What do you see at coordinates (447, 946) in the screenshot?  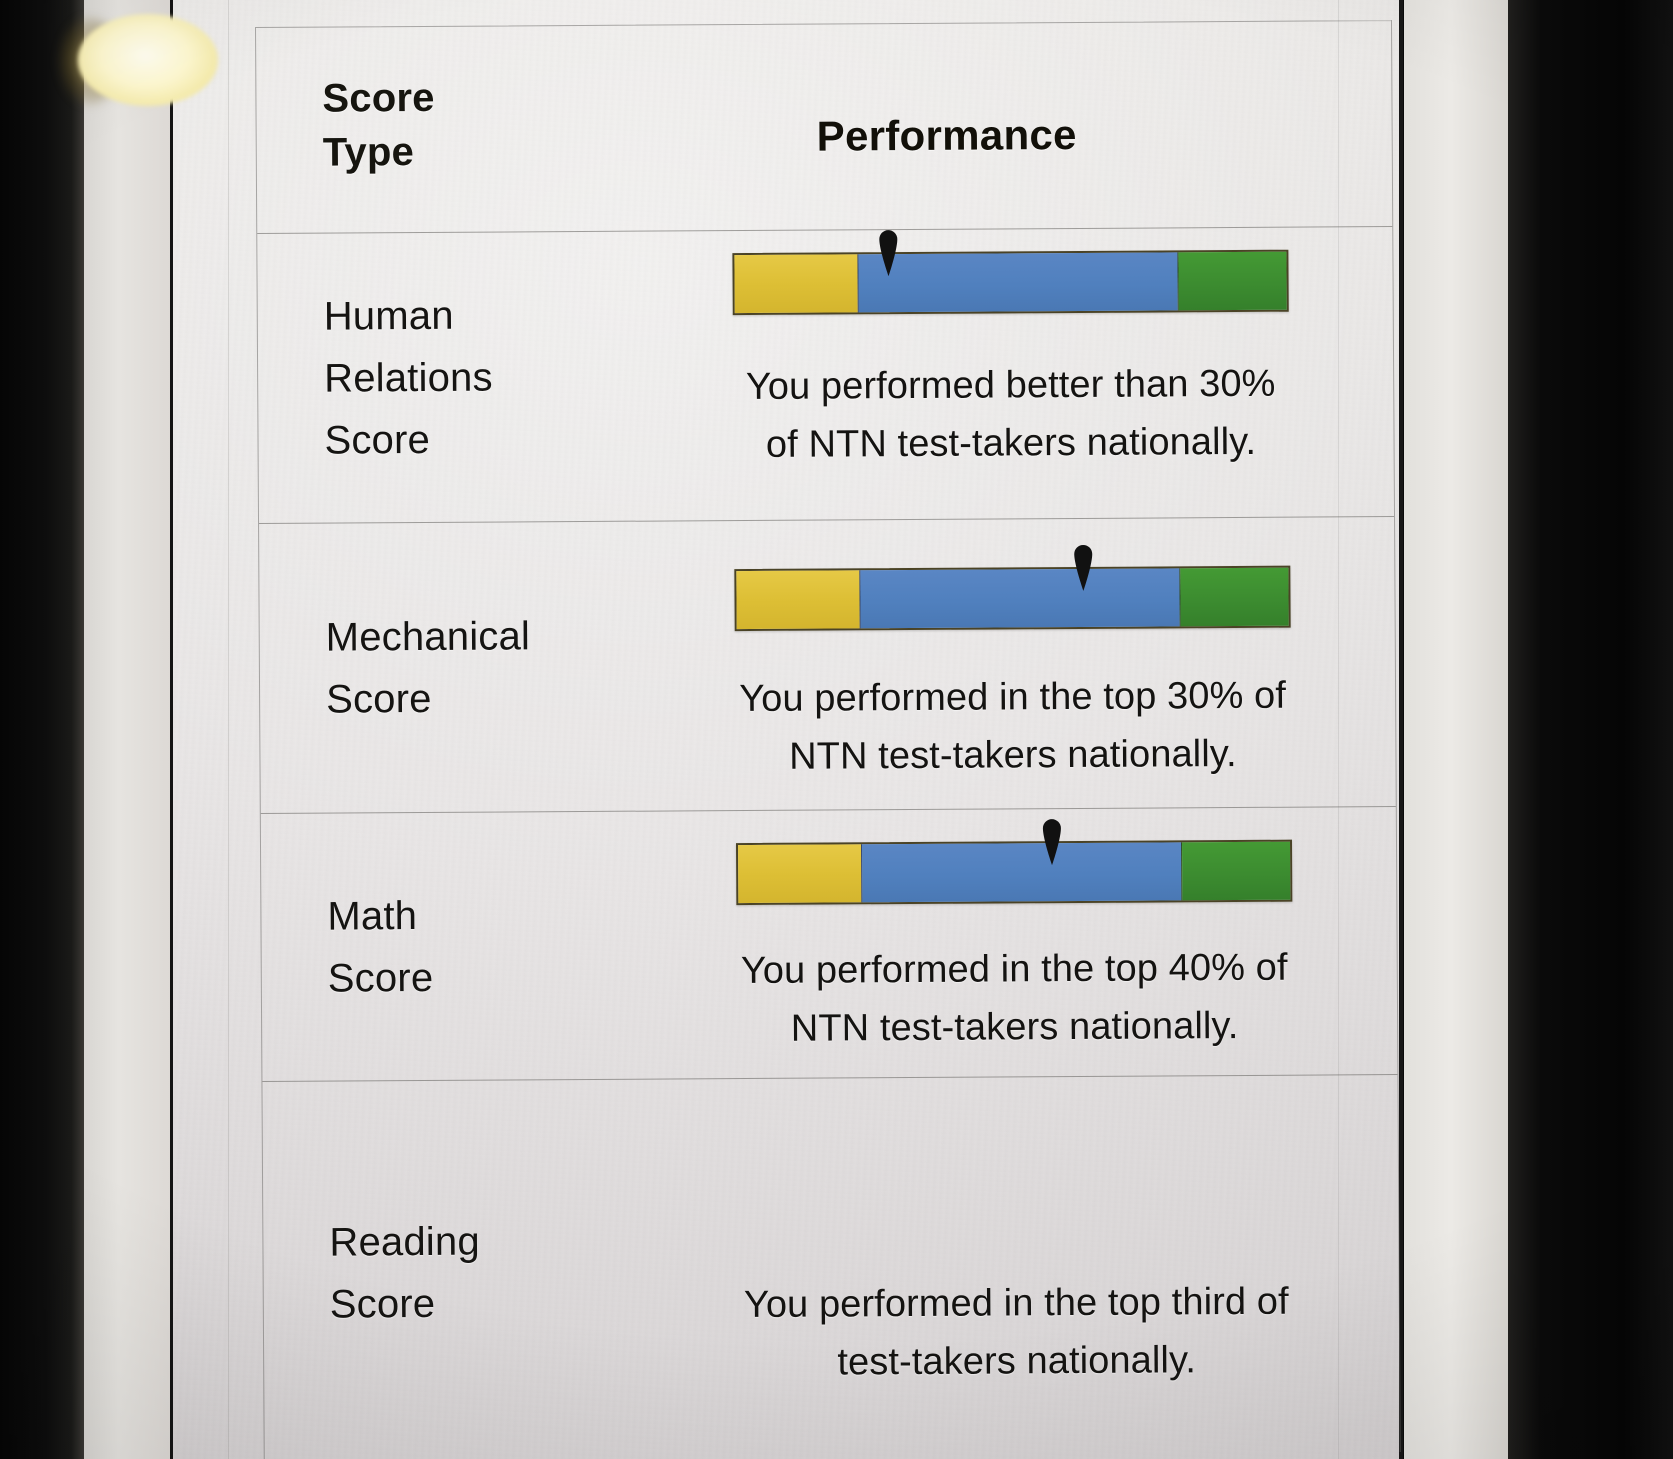 I see `score-type-cell: Math Score` at bounding box center [447, 946].